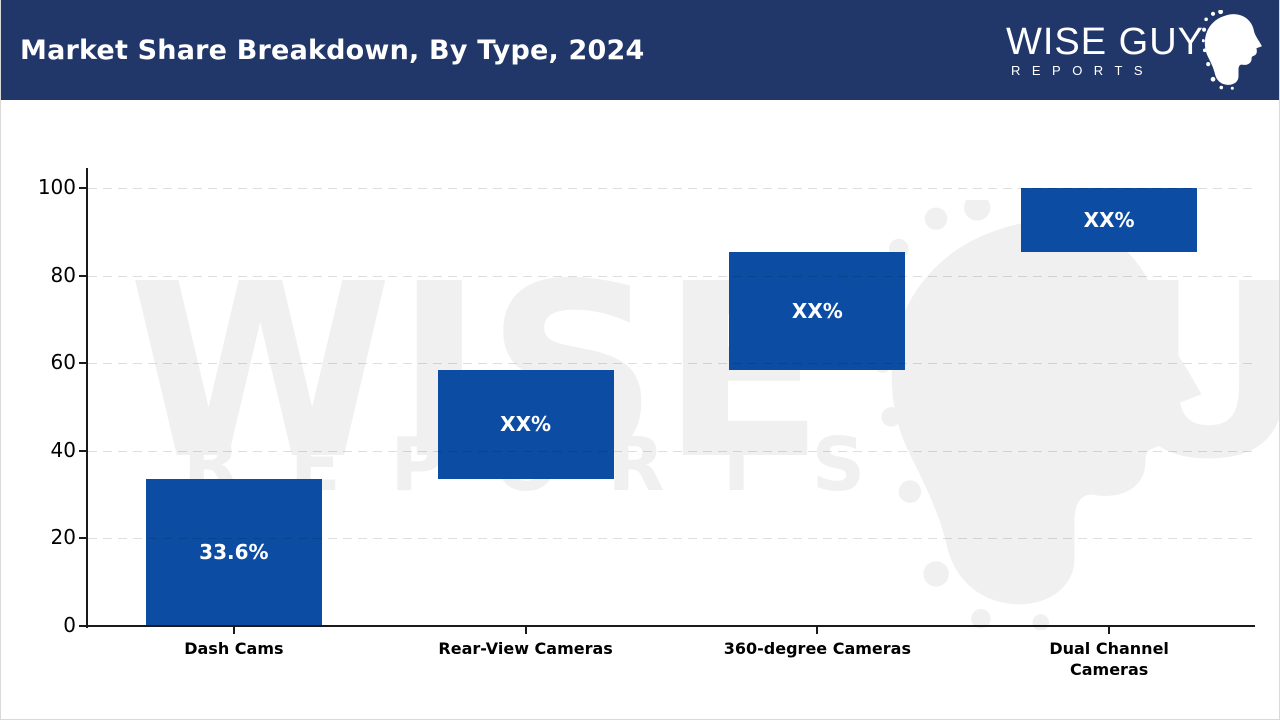 The width and height of the screenshot is (1280, 720). I want to click on logo-head-icon, so click(1232, 50).